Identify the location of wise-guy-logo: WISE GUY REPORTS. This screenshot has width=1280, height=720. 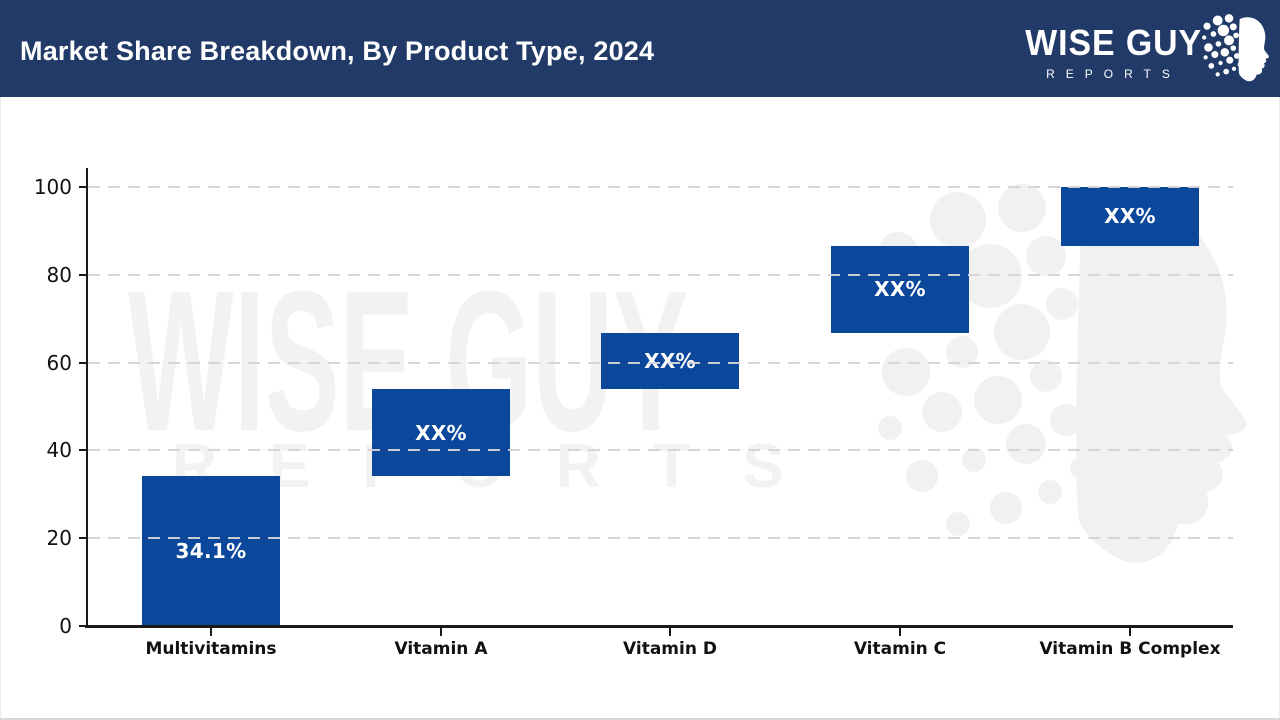
(1136, 50).